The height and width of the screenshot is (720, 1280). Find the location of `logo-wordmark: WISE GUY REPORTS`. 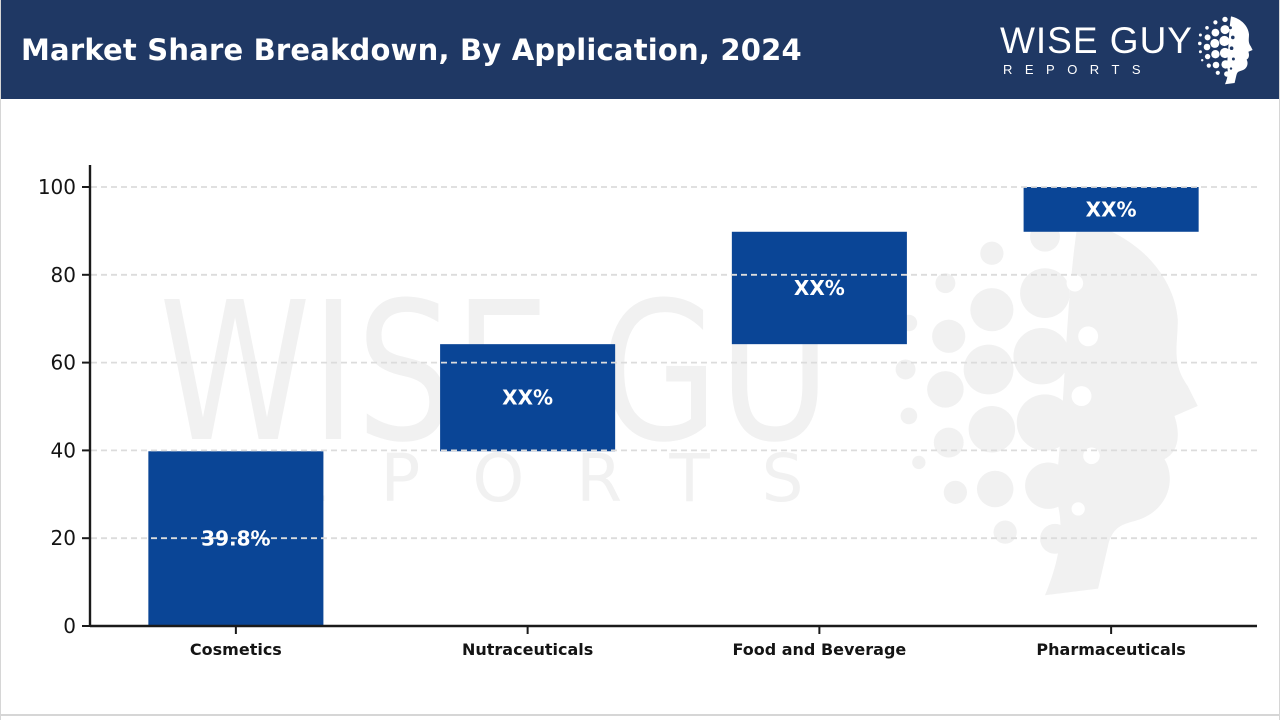

logo-wordmark: WISE GUY REPORTS is located at coordinates (1096, 49).